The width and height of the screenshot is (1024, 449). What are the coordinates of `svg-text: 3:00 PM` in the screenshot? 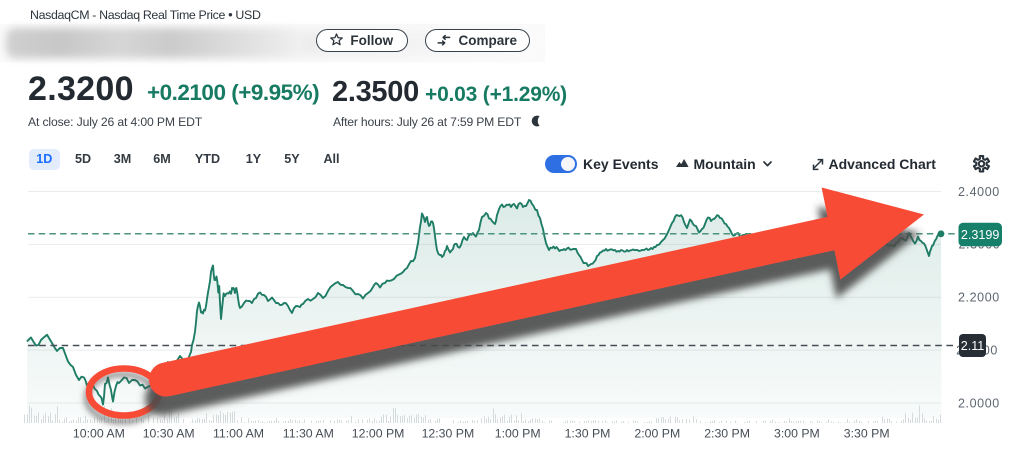 It's located at (797, 434).